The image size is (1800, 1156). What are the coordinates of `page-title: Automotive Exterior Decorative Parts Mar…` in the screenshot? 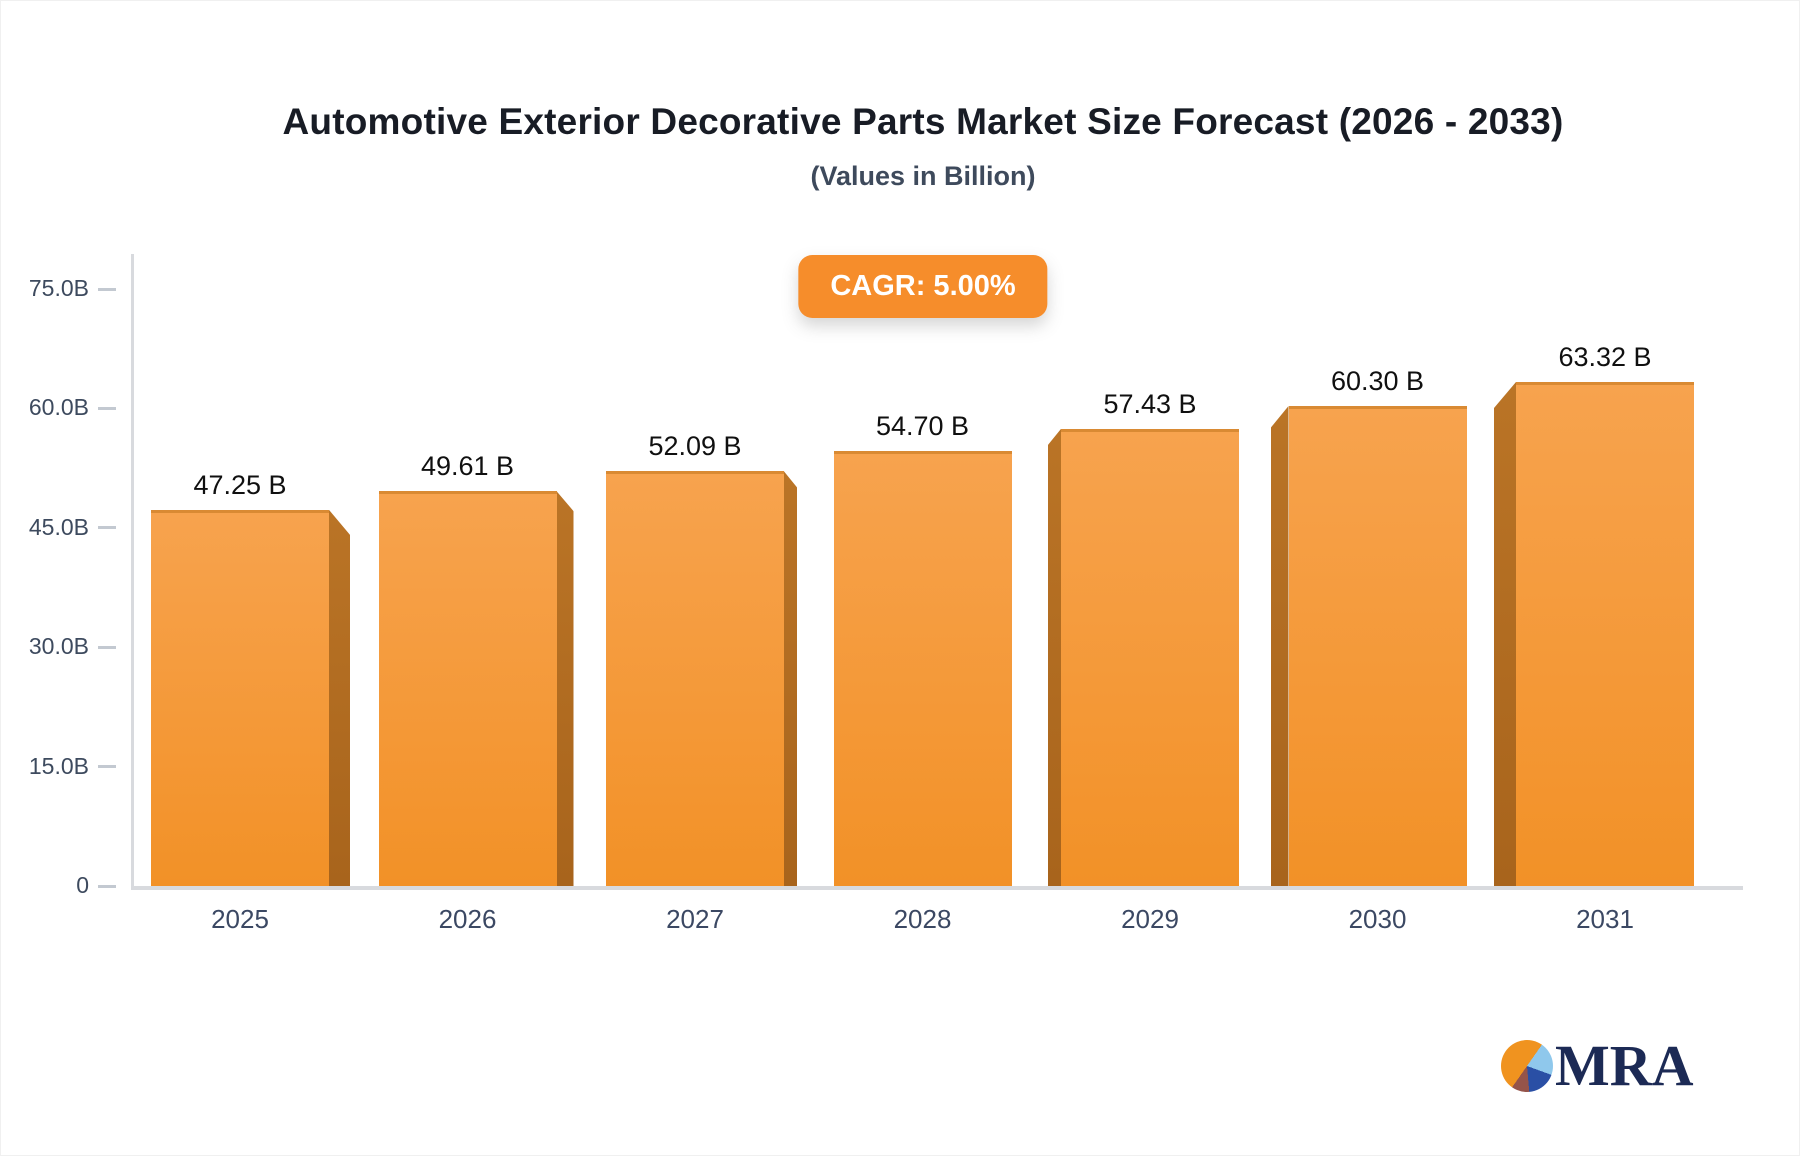 It's located at (923, 121).